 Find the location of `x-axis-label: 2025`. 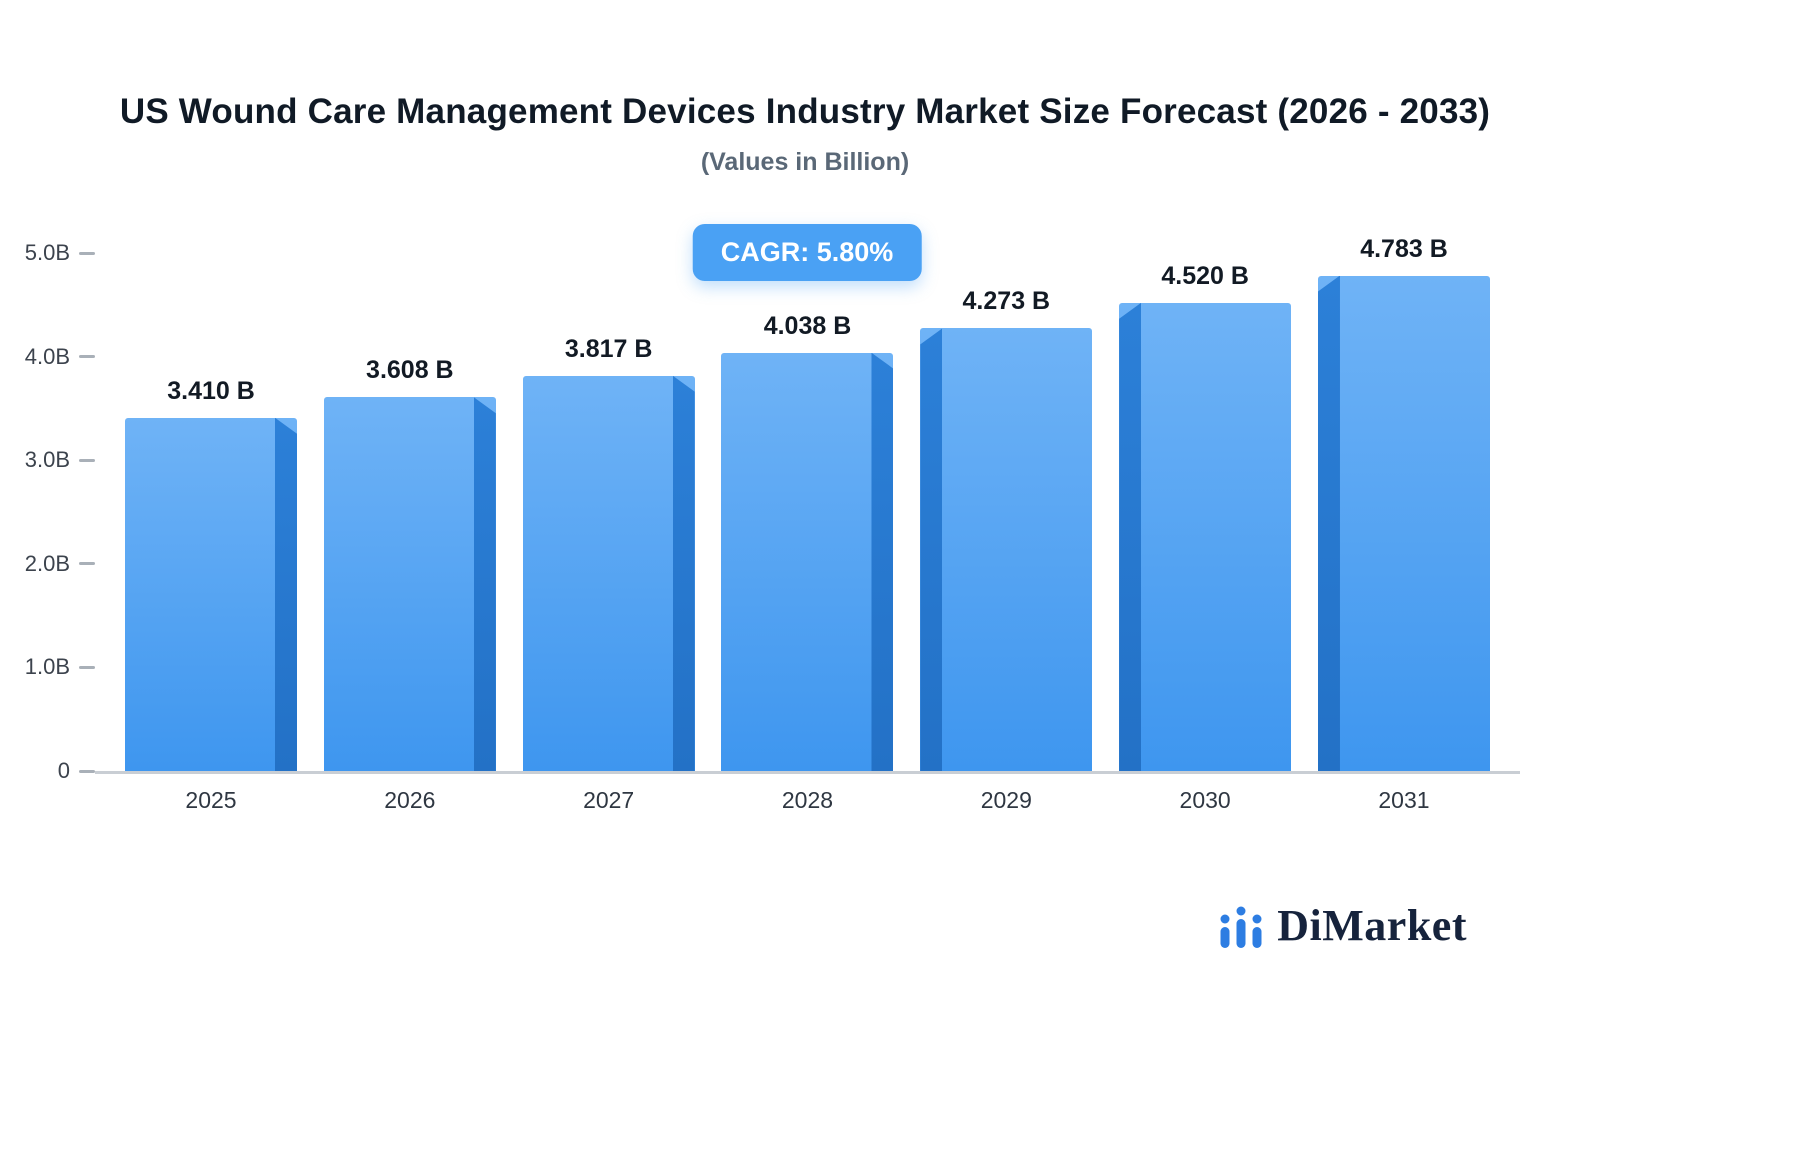

x-axis-label: 2025 is located at coordinates (211, 800).